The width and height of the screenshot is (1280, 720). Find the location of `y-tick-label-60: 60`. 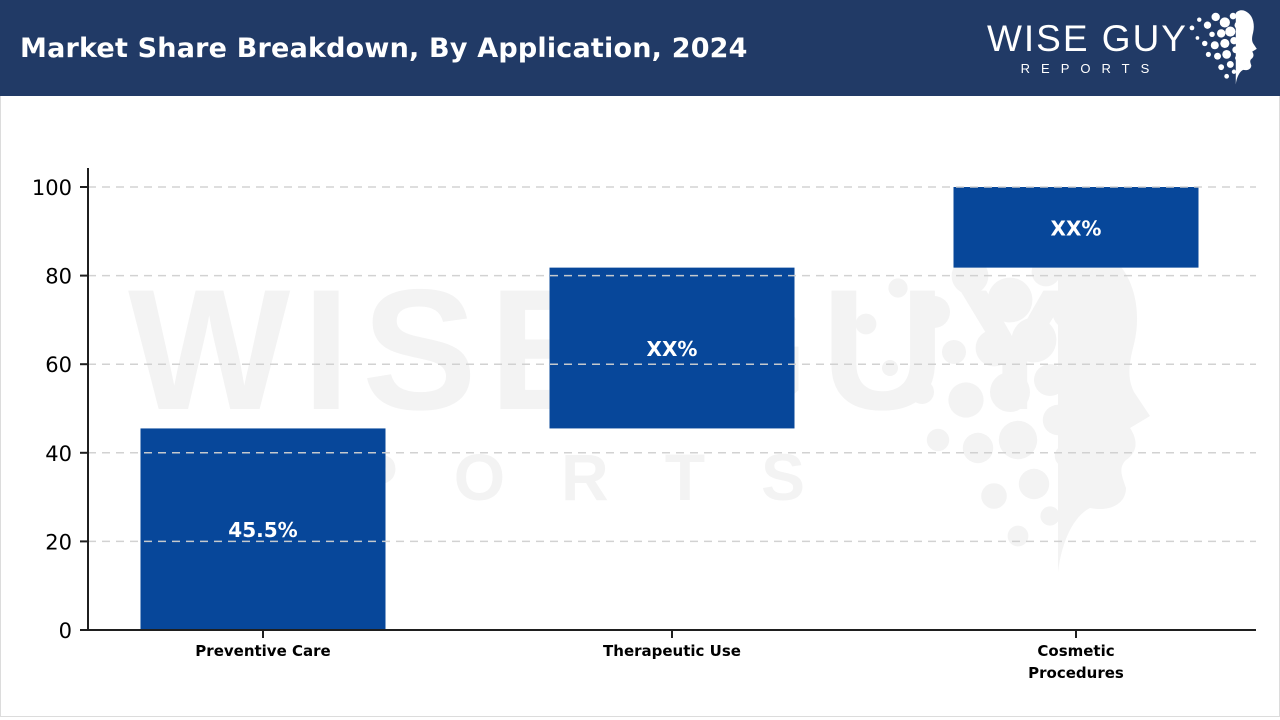

y-tick-label-60: 60 is located at coordinates (58, 365).